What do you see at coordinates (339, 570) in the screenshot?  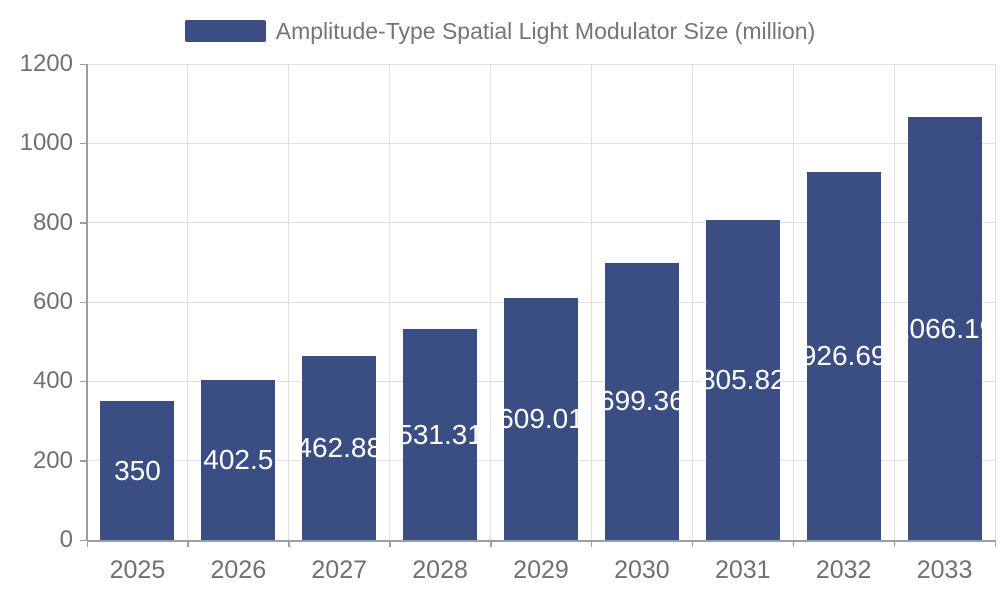 I see `x-tick-label: 2027` at bounding box center [339, 570].